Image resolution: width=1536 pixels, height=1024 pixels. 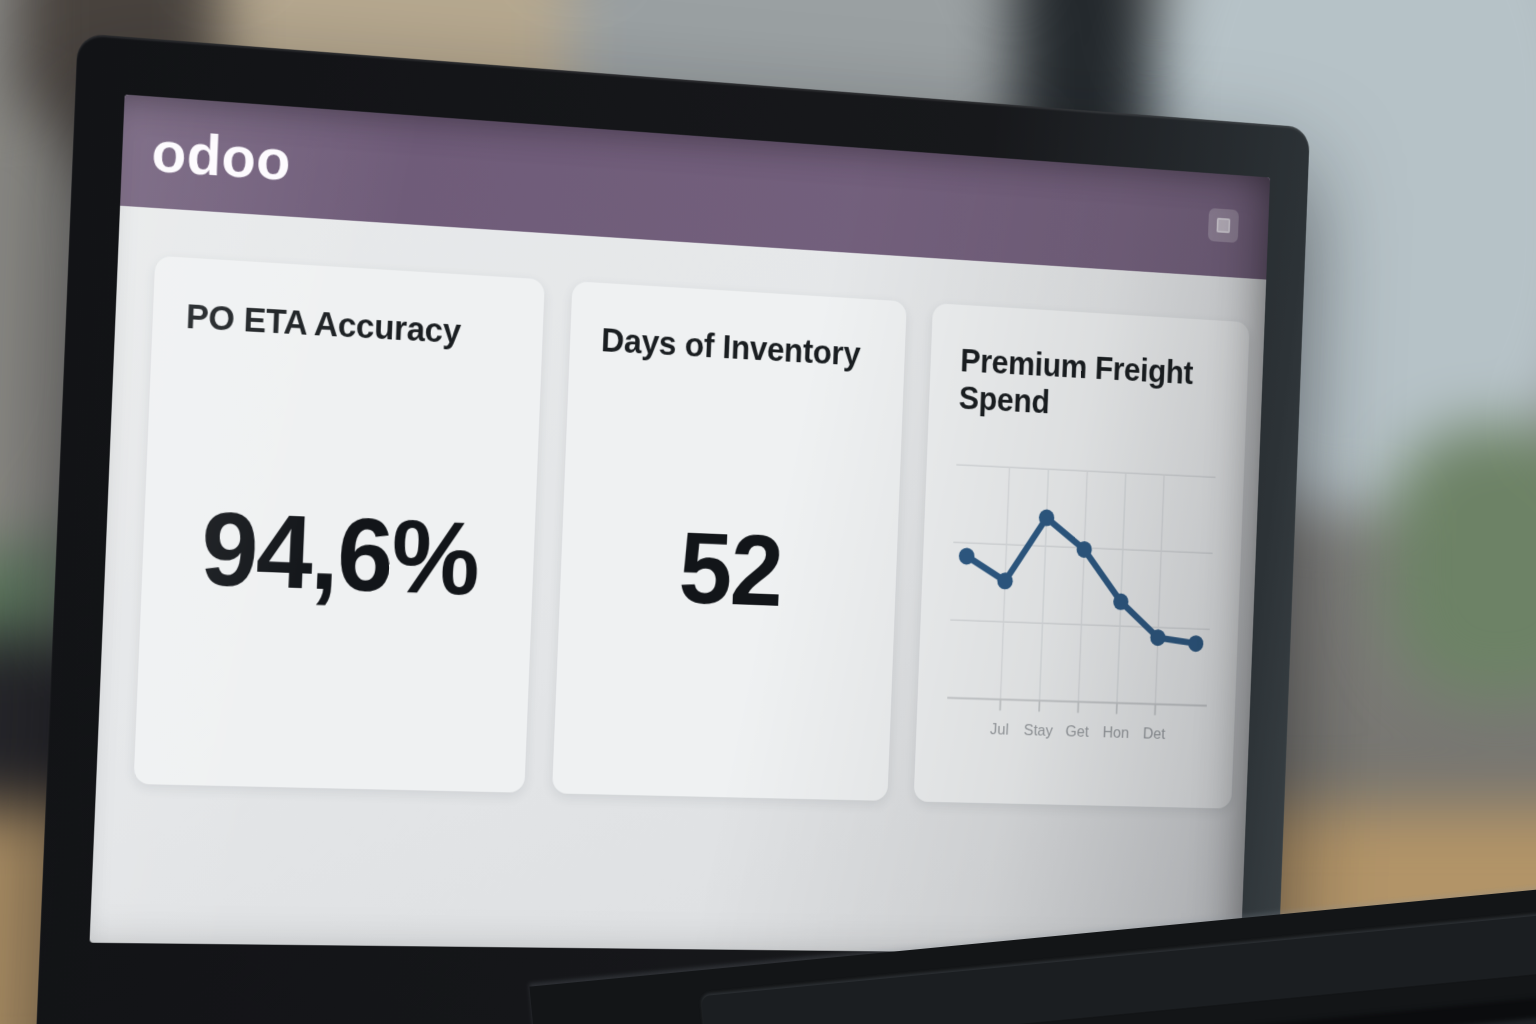 I want to click on kpi-card-premium-freight-spend: Premium Freight Spend Jul Stay Get Hon Det, so click(x=1081, y=556).